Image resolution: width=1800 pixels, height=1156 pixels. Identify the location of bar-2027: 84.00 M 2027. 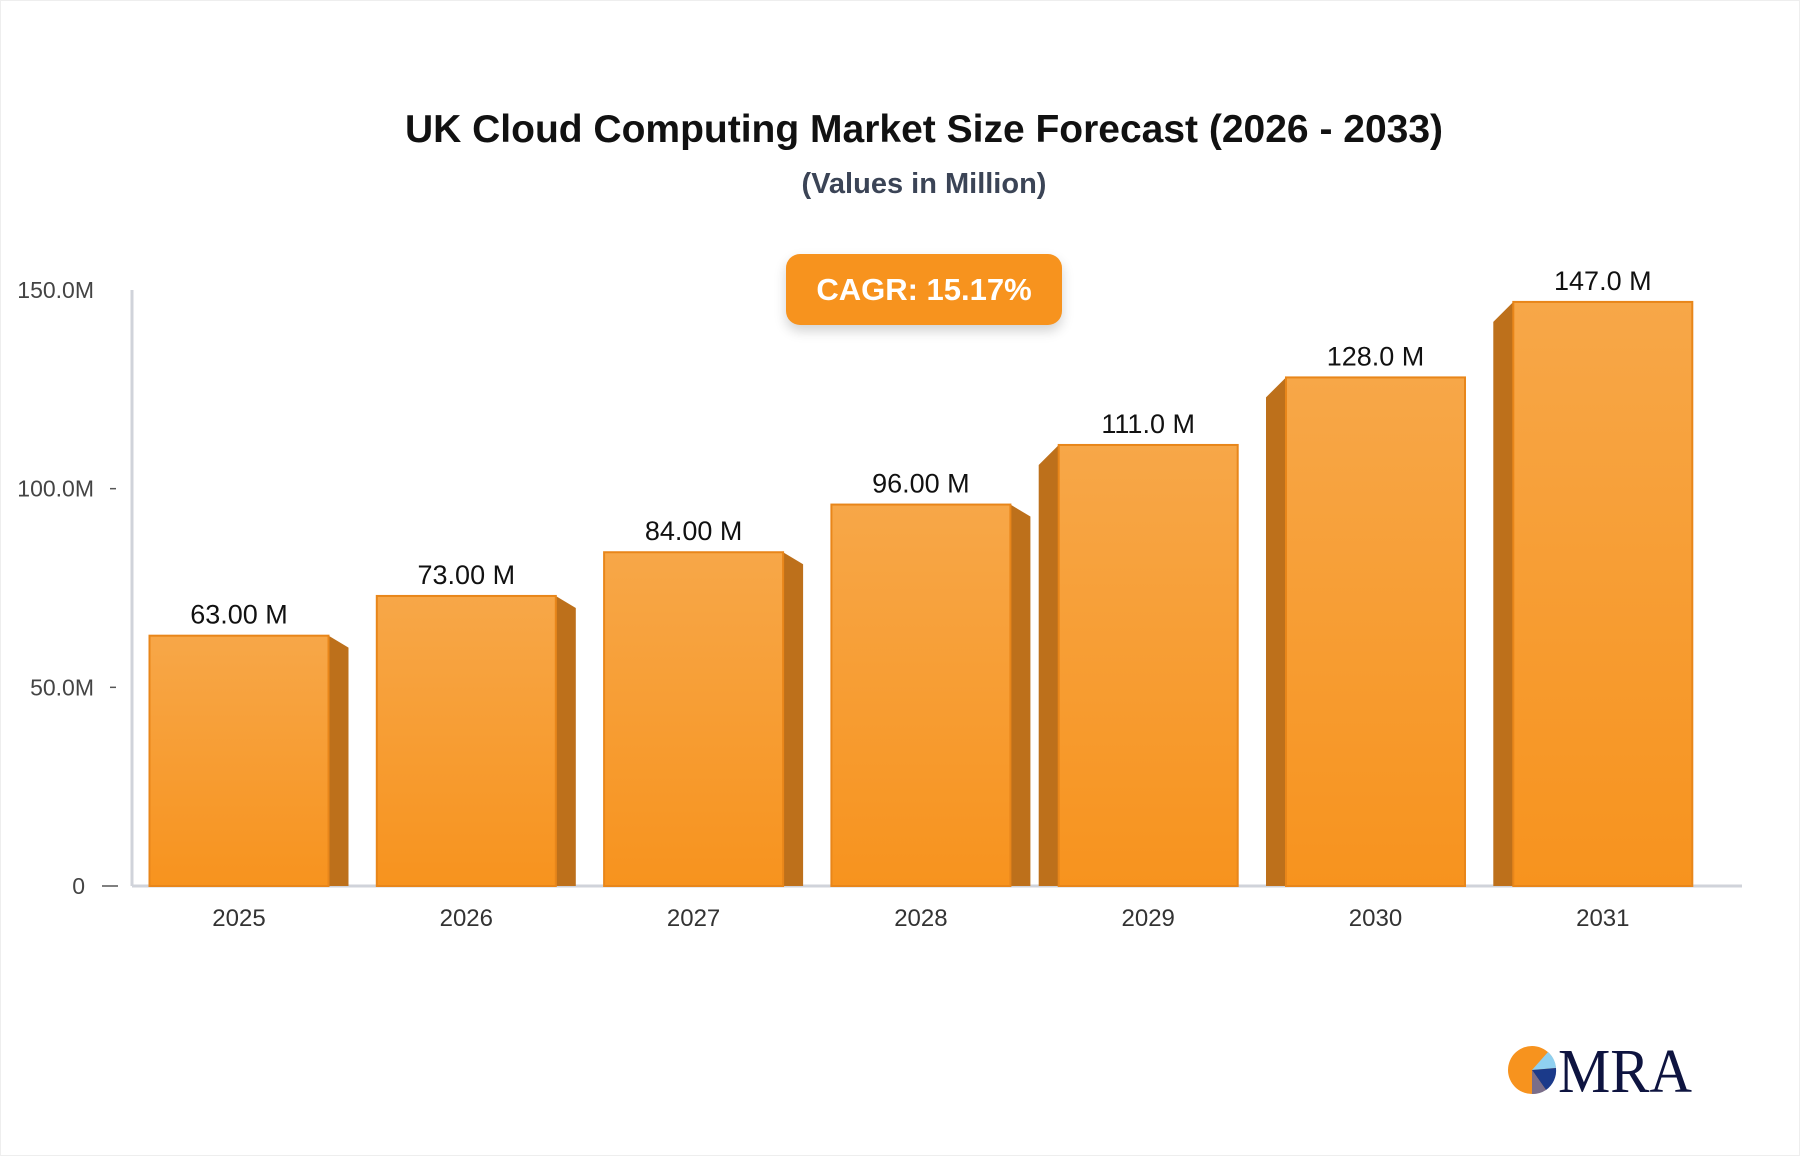
(703, 724).